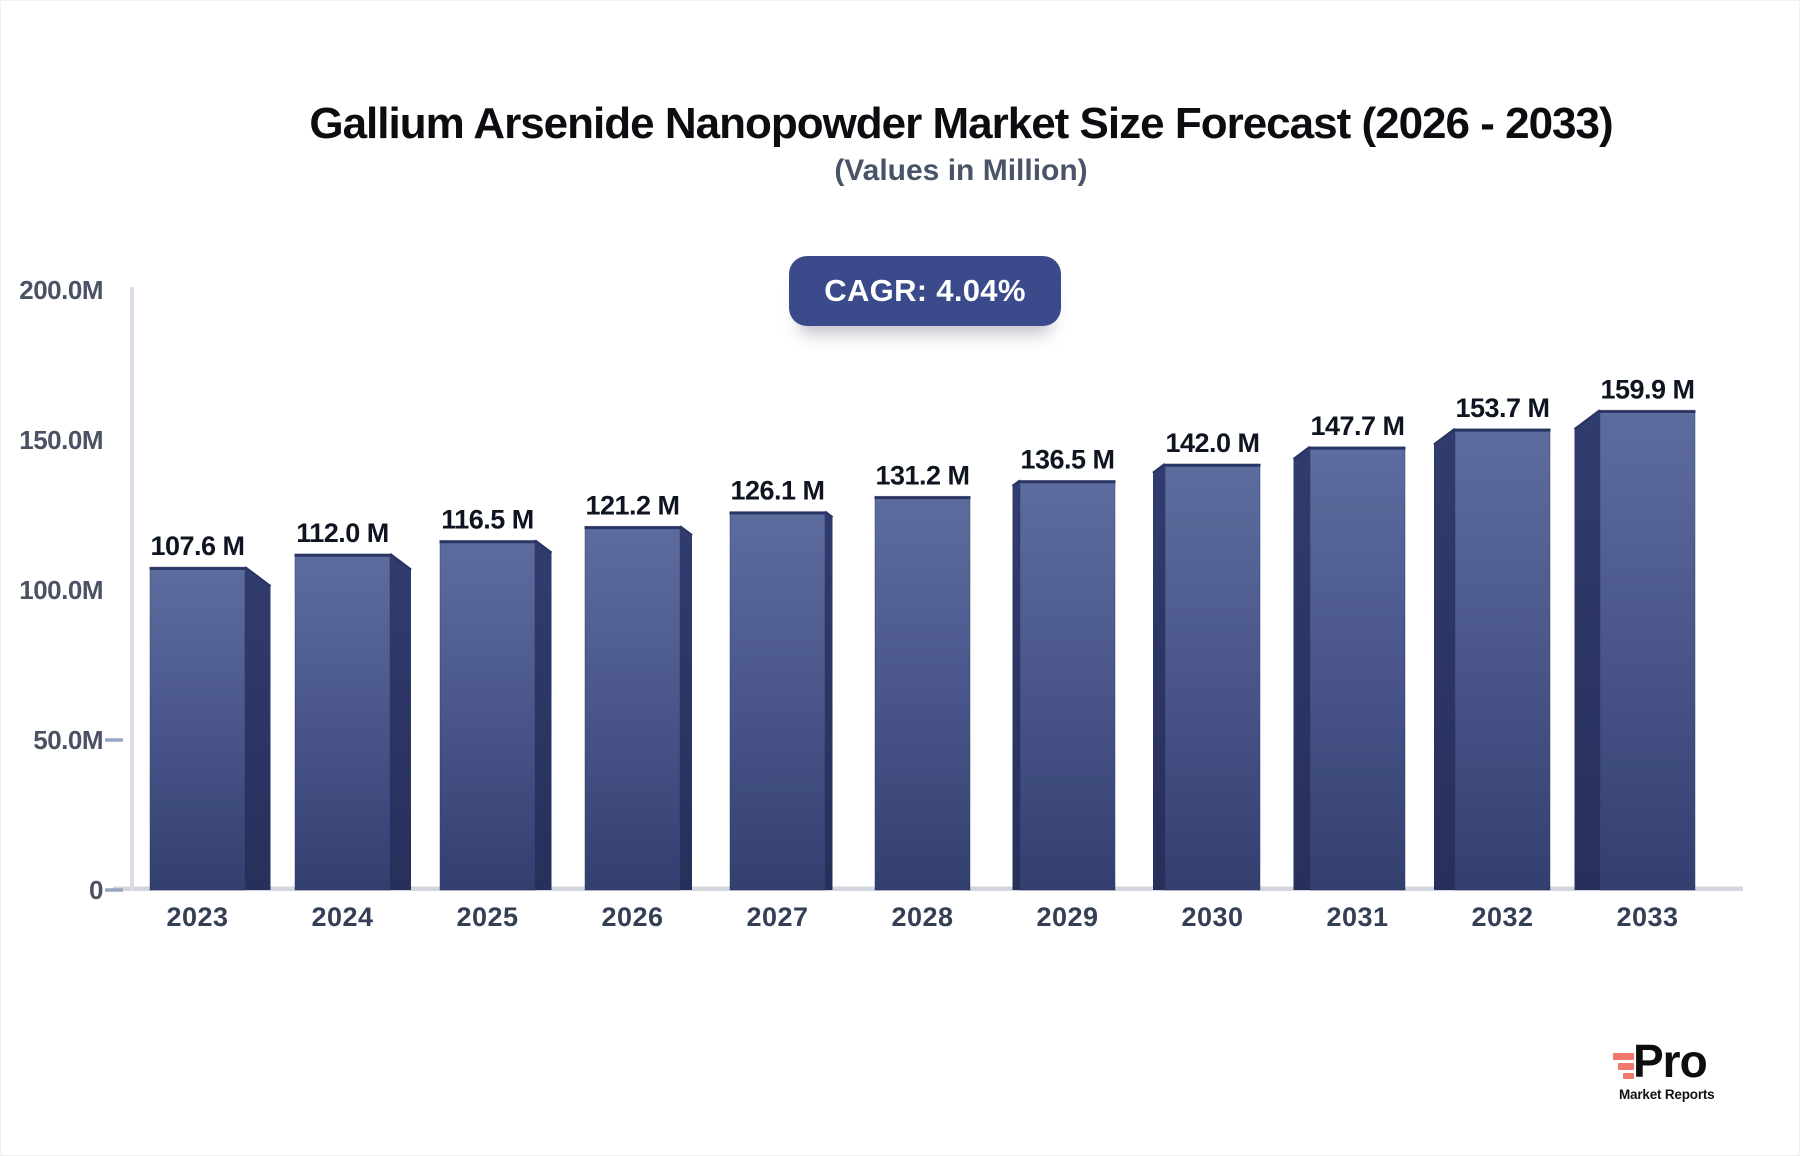  I want to click on bar-group-2028: 131.2 M 2028, so click(922, 696).